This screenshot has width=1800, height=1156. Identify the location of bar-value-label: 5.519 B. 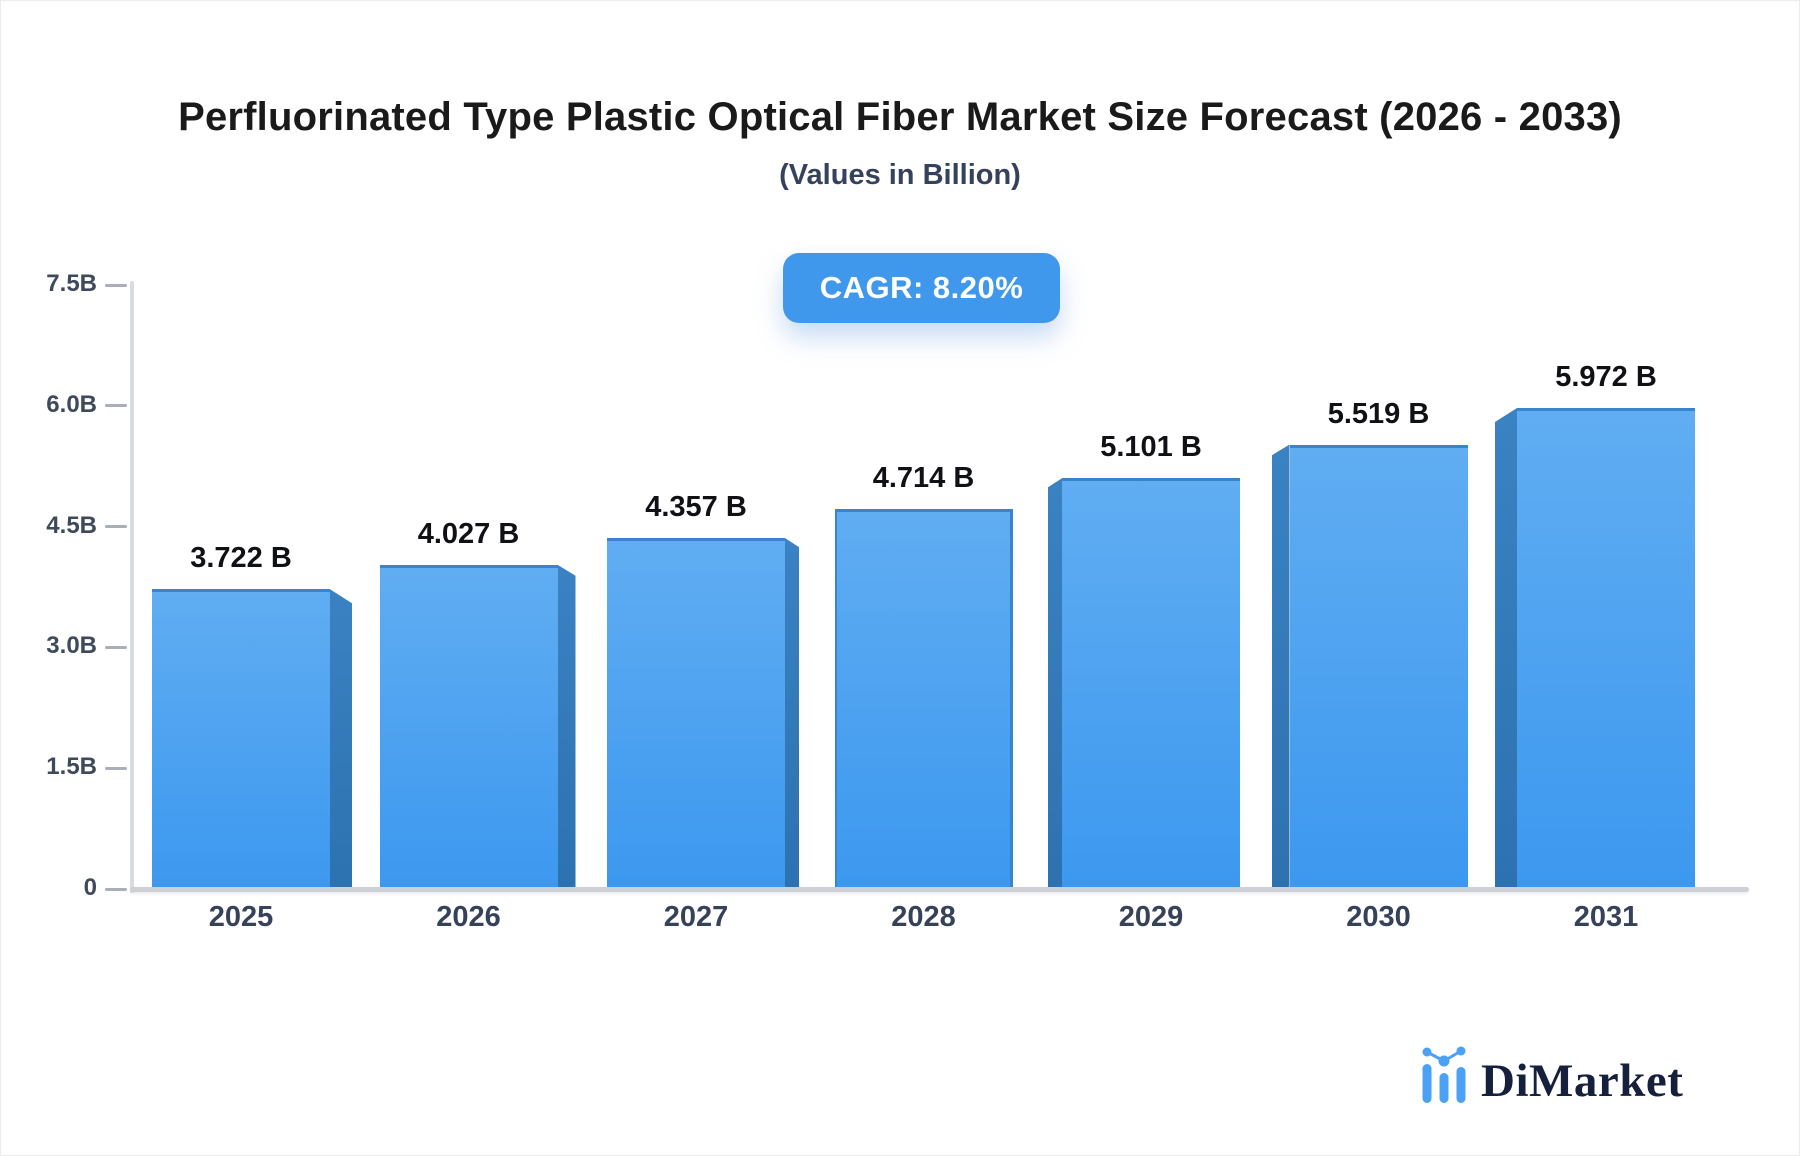
(1378, 413).